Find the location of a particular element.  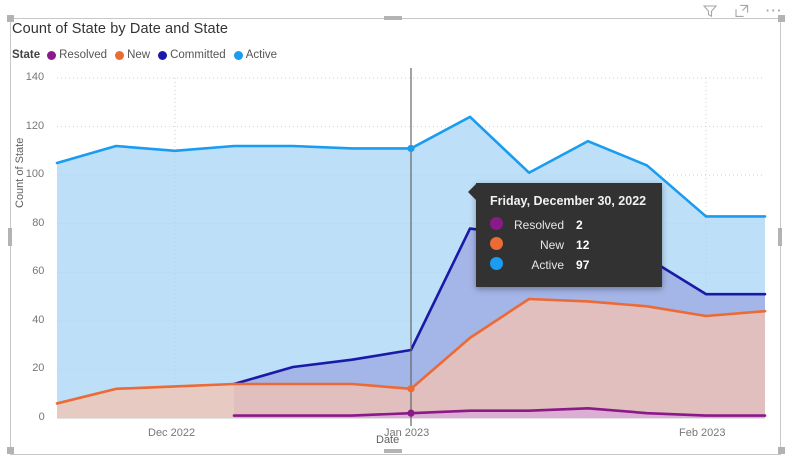

legend-swatch-committed is located at coordinates (163, 55).